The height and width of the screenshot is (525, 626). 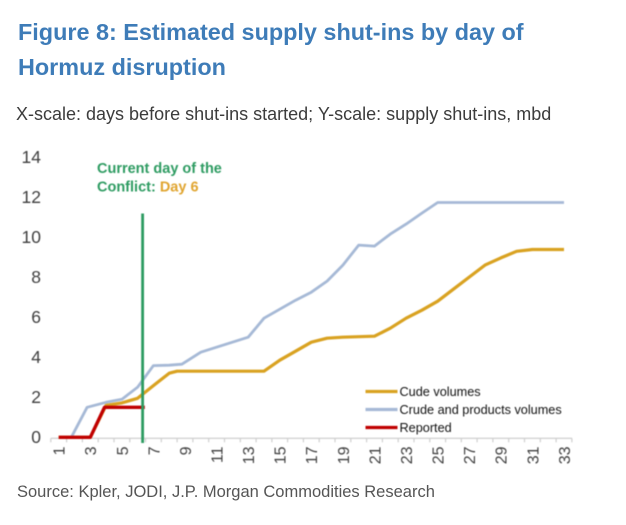 I want to click on svg-text: 2, so click(x=36, y=397).